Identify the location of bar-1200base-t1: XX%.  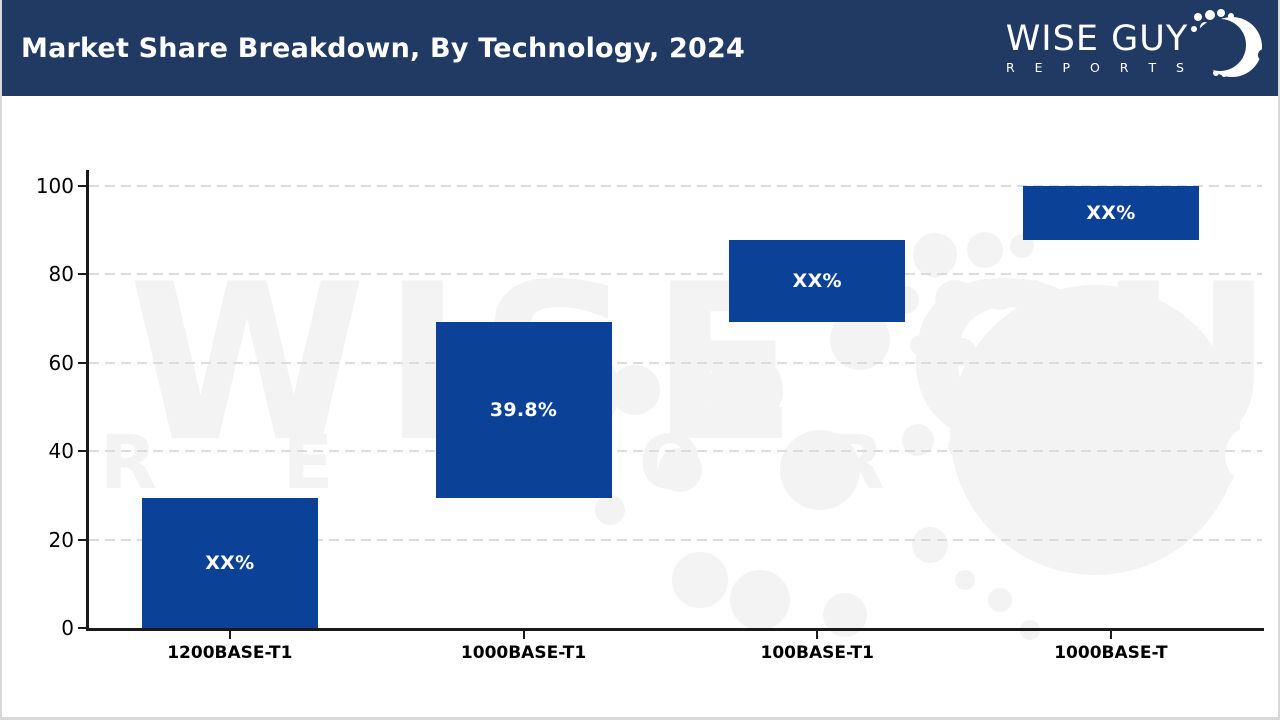
(229, 563).